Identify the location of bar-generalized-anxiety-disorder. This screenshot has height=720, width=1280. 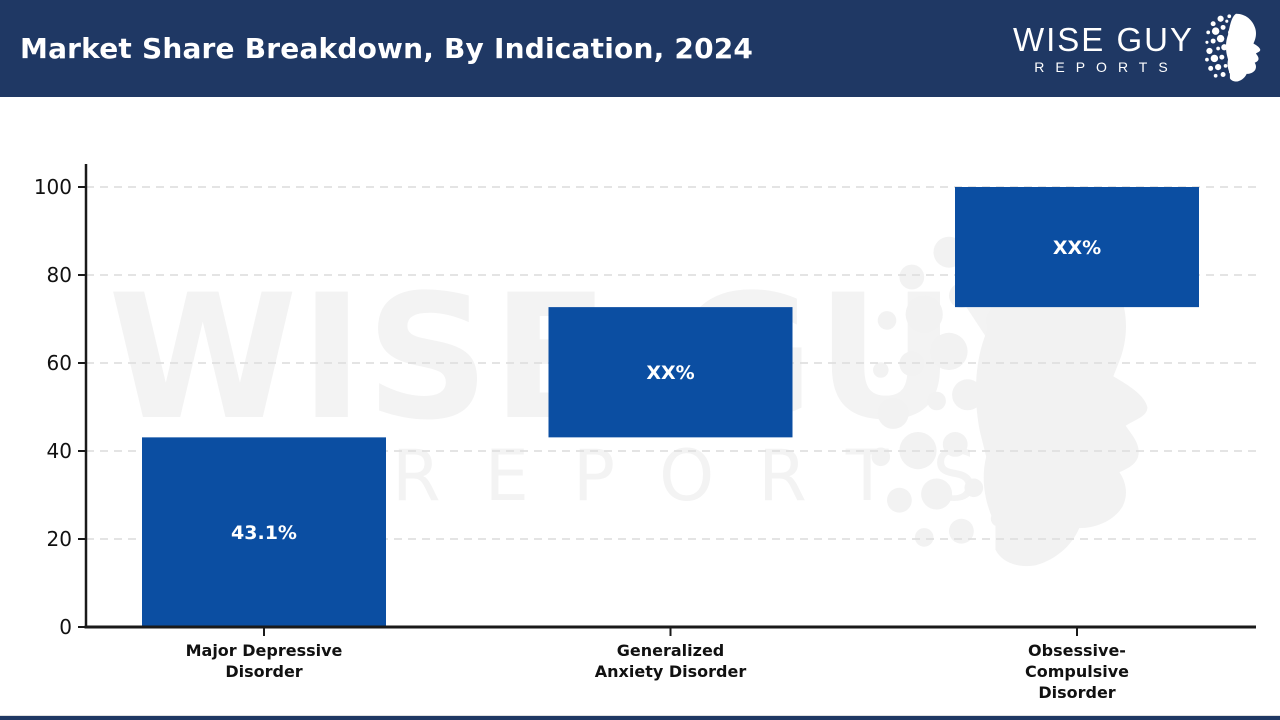
(670, 372).